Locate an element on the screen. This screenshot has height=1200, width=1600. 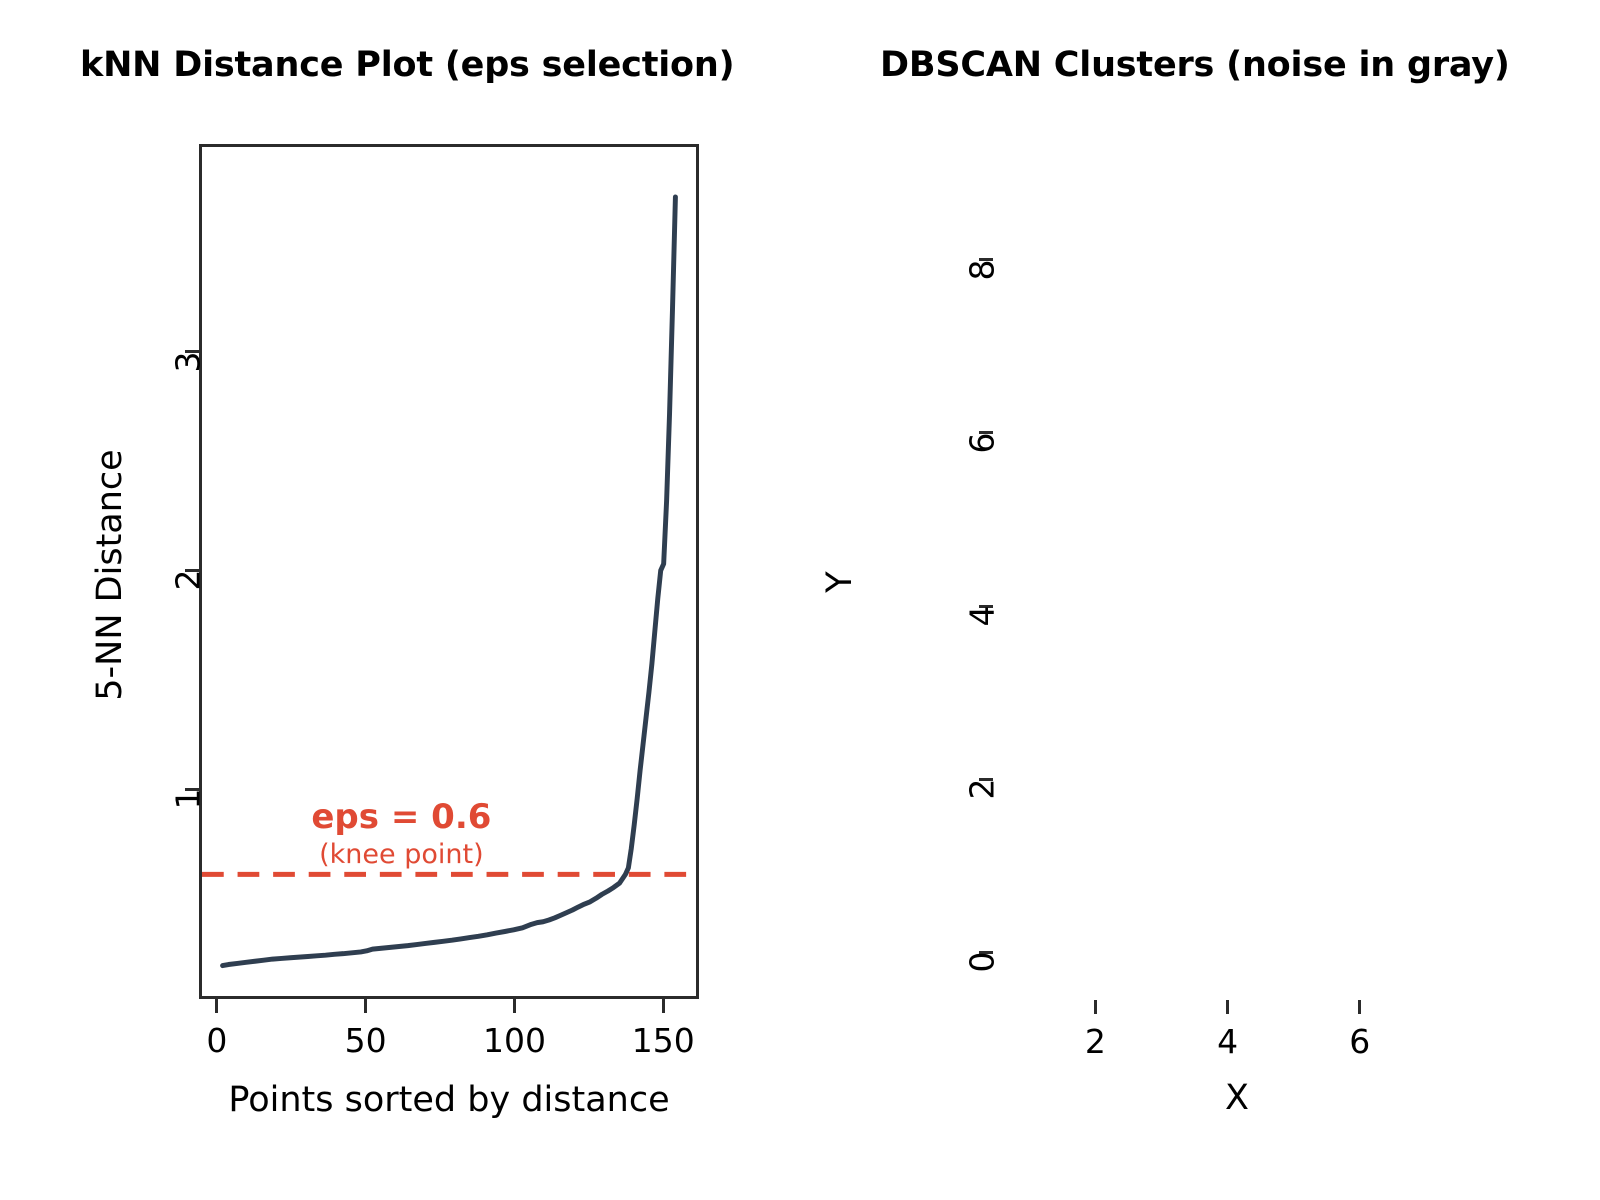
x-axis-label-right: X is located at coordinates (1237, 1098).